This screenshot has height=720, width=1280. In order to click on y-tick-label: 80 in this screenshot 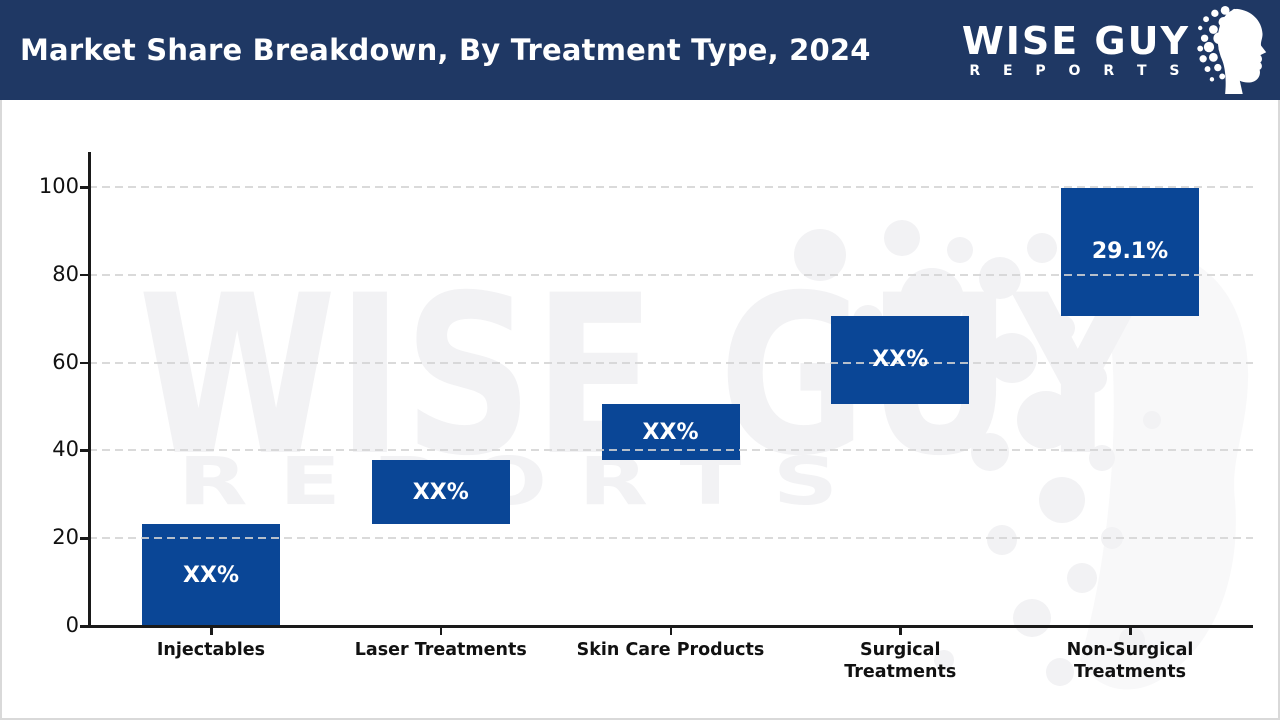, I will do `click(65, 273)`.